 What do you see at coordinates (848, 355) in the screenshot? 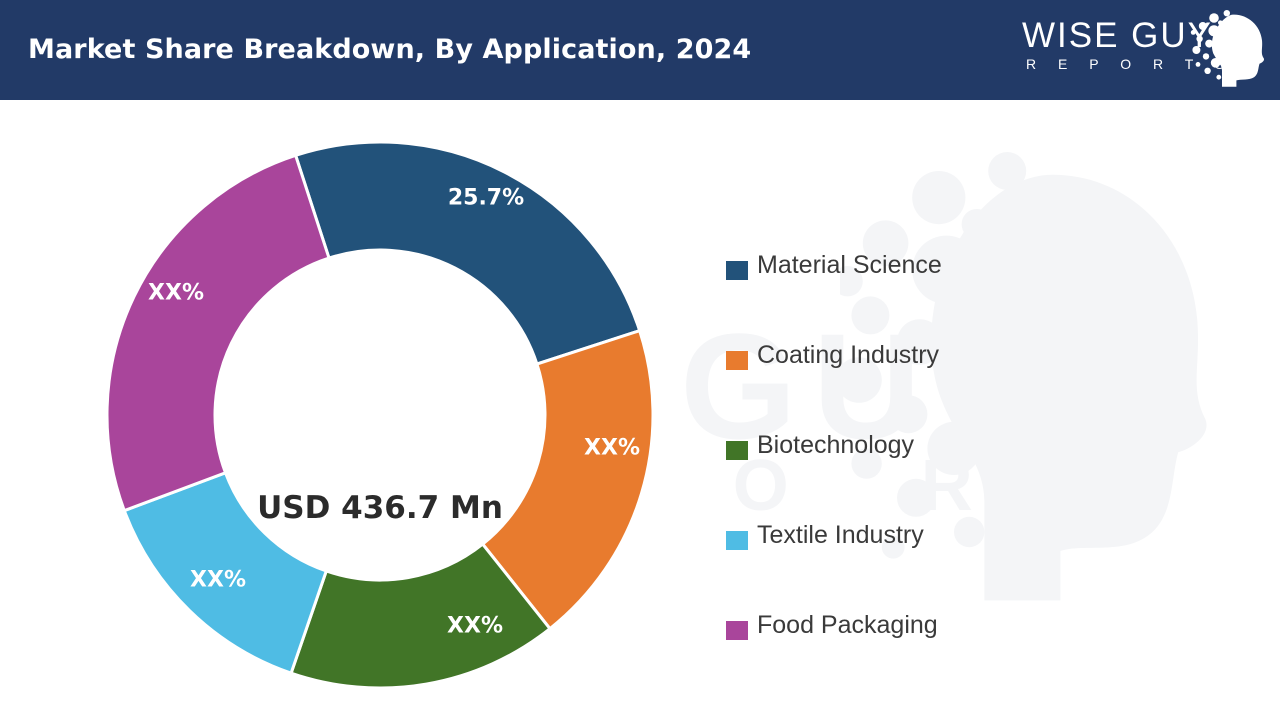
I see `legend-label-coating-industry: Coating Industry` at bounding box center [848, 355].